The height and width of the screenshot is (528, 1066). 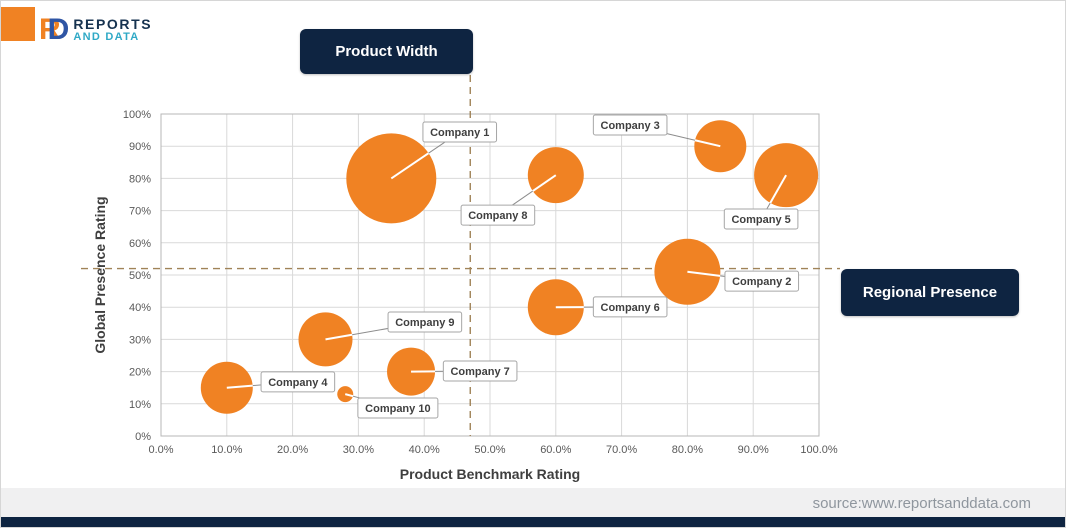 What do you see at coordinates (533, 503) in the screenshot?
I see `source-strip: source:www.reportsanddata.com` at bounding box center [533, 503].